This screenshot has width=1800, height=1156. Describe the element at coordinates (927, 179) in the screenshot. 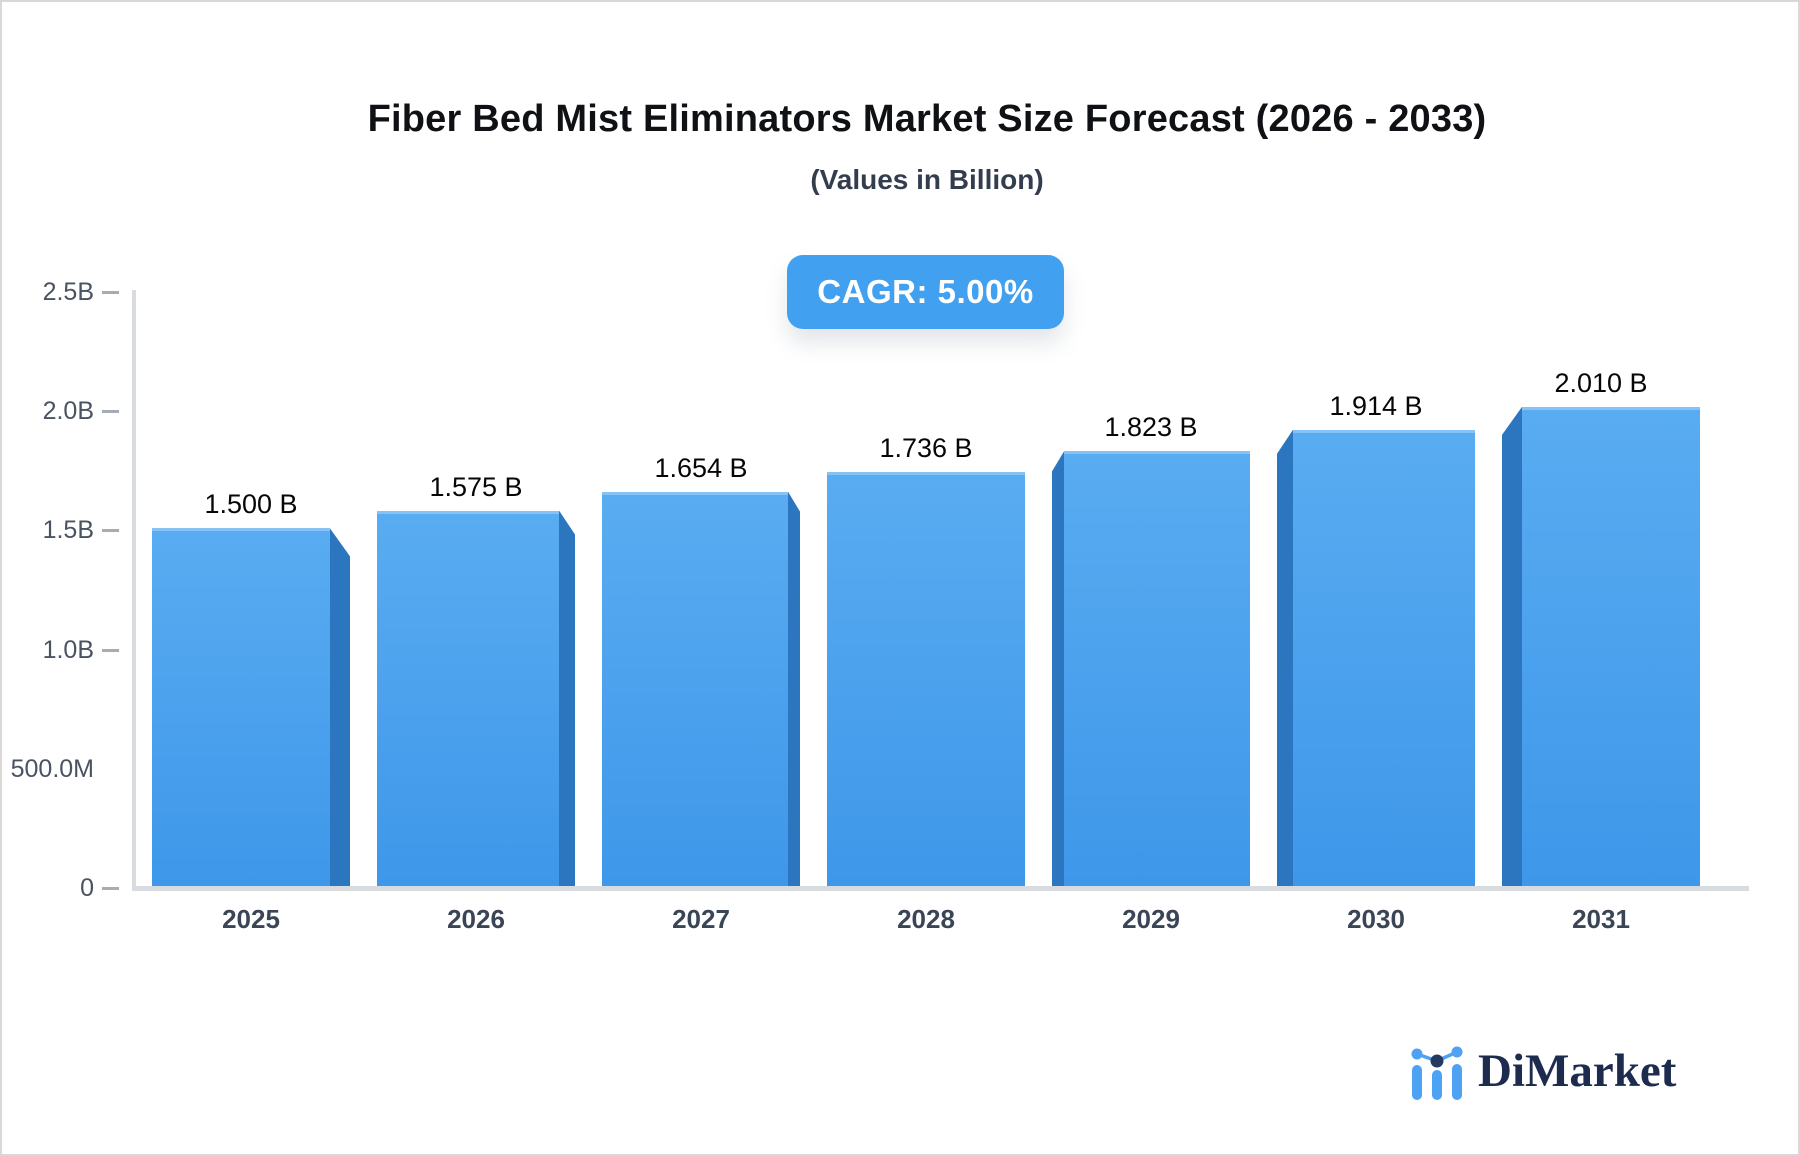

I see `chart-subtitle: (Values in Billion)` at that location.